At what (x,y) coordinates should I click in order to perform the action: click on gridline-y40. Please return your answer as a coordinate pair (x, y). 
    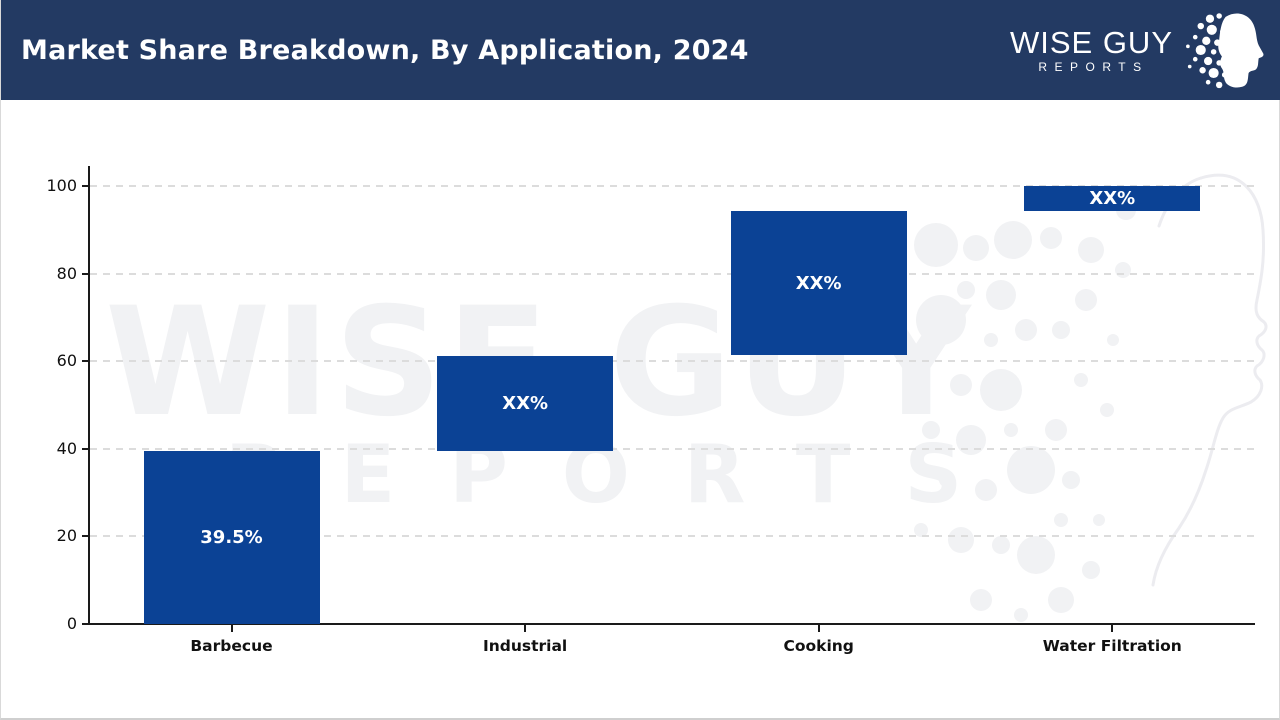
    Looking at the image, I should click on (672, 448).